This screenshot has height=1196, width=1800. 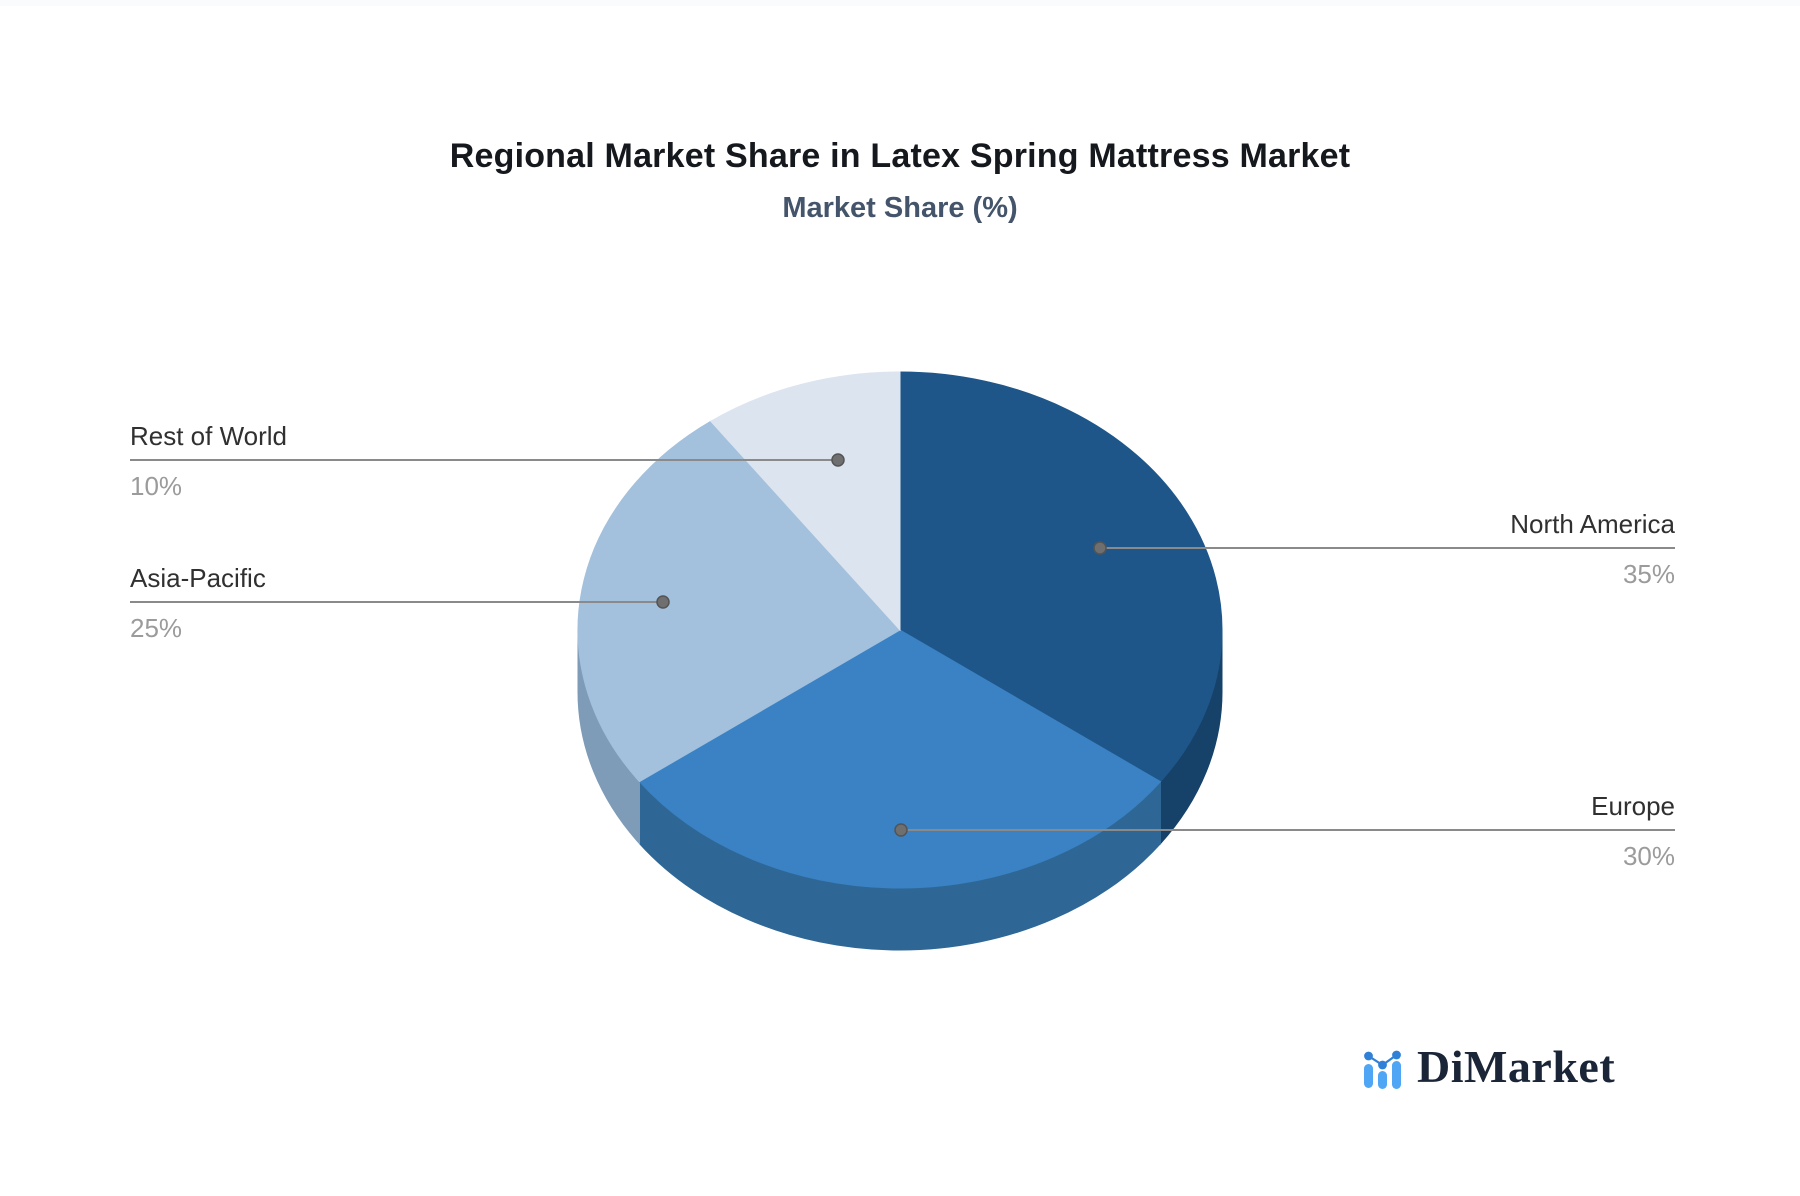 What do you see at coordinates (663, 602) in the screenshot?
I see `leader-dot-asia-pacific` at bounding box center [663, 602].